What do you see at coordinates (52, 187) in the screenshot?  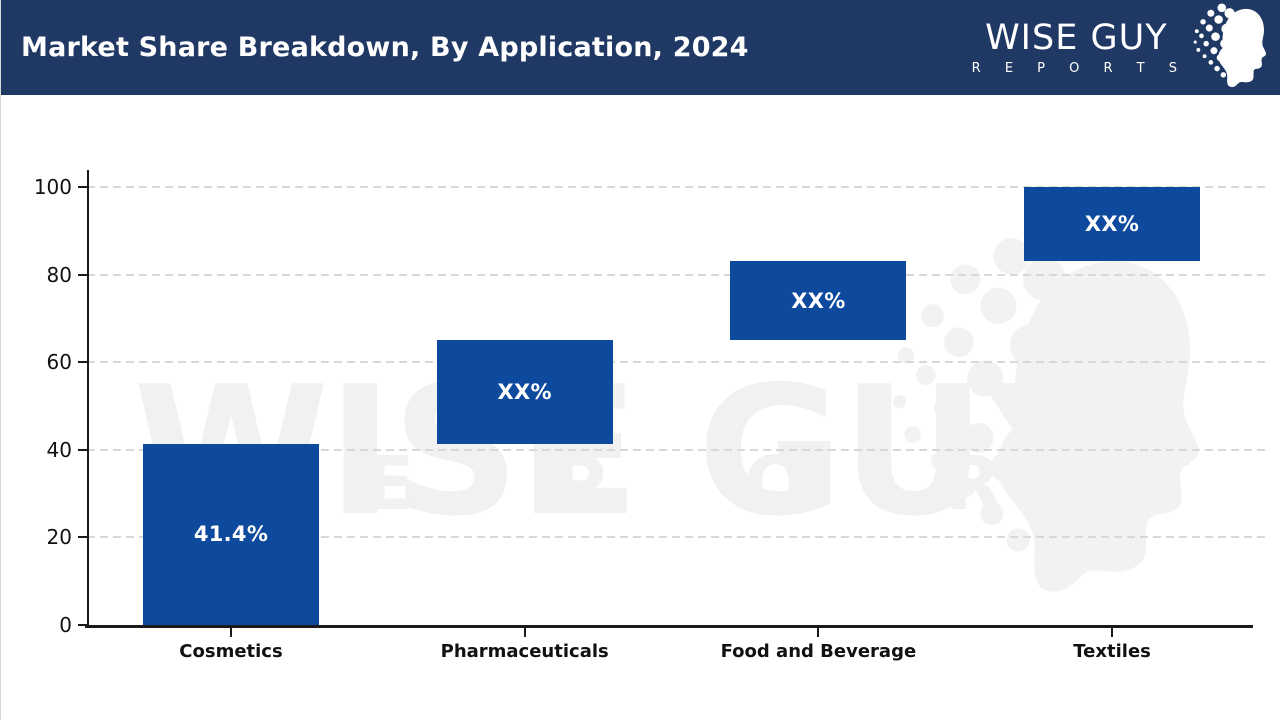 I see `y-tick-label-100: 100` at bounding box center [52, 187].